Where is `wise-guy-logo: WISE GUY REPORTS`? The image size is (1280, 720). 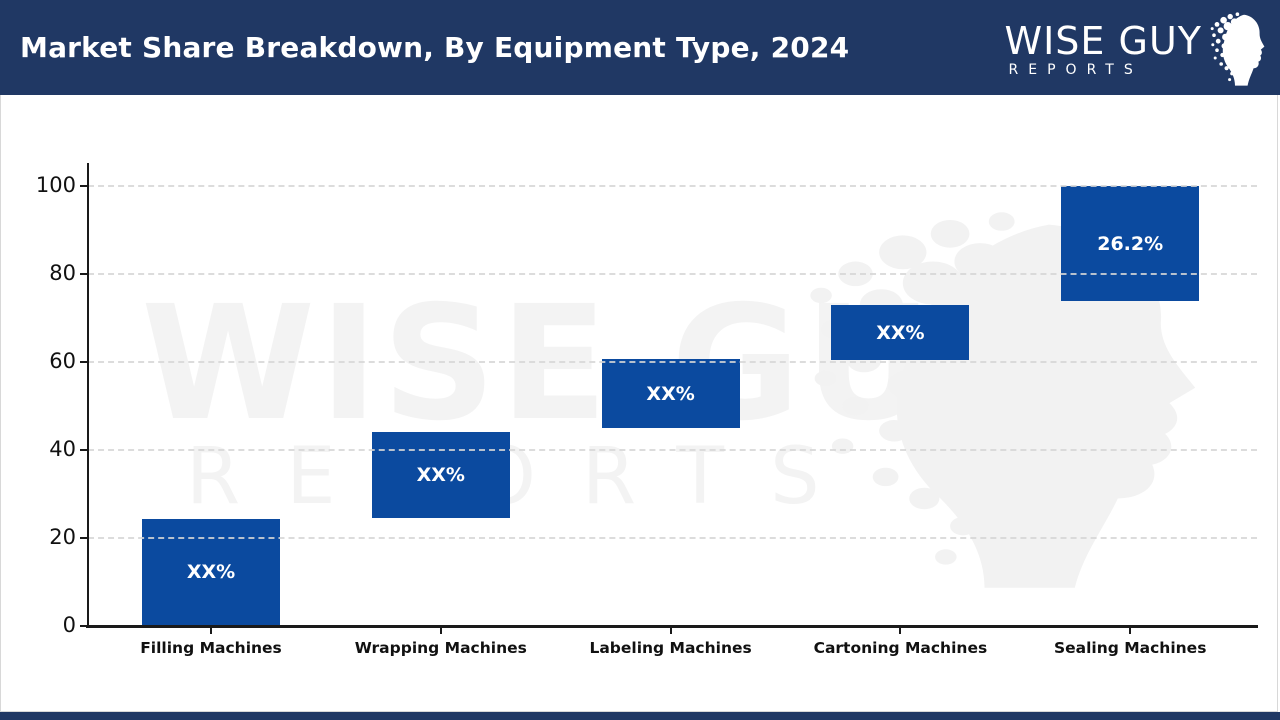
wise-guy-logo: WISE GUY REPORTS is located at coordinates (1136, 49).